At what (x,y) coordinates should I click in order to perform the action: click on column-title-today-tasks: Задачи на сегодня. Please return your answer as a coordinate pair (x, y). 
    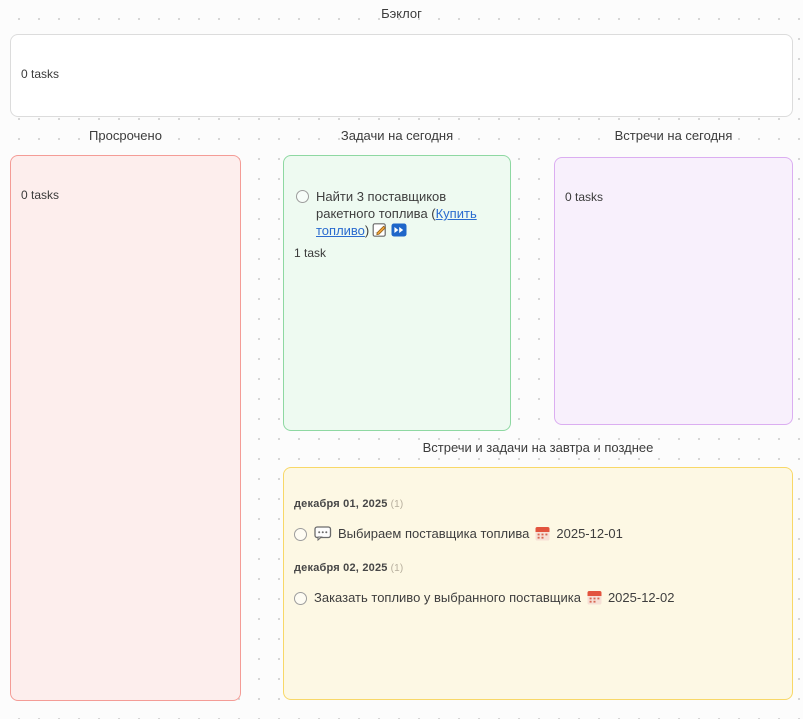
    Looking at the image, I should click on (397, 135).